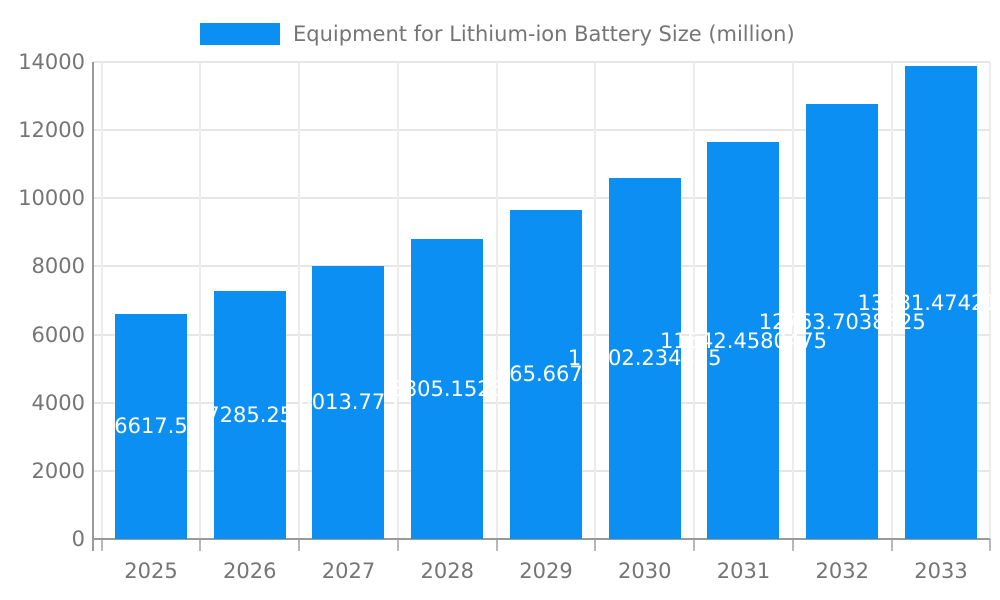  Describe the element at coordinates (78, 539) in the screenshot. I see `y-axis-tick-label: 0` at that location.